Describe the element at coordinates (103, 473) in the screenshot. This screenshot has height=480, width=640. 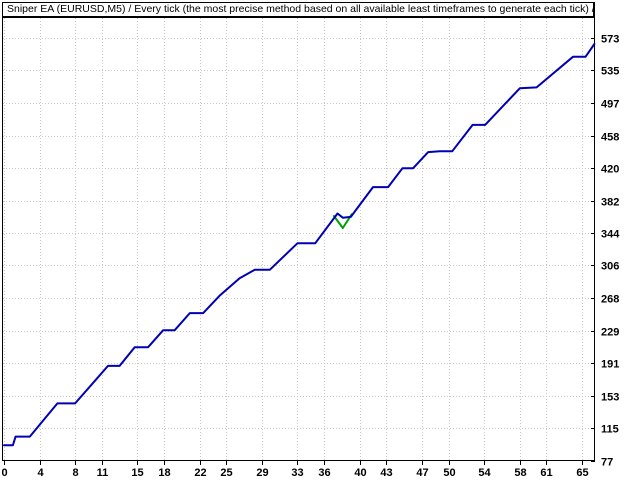
I see `x-tick-label: 11` at that location.